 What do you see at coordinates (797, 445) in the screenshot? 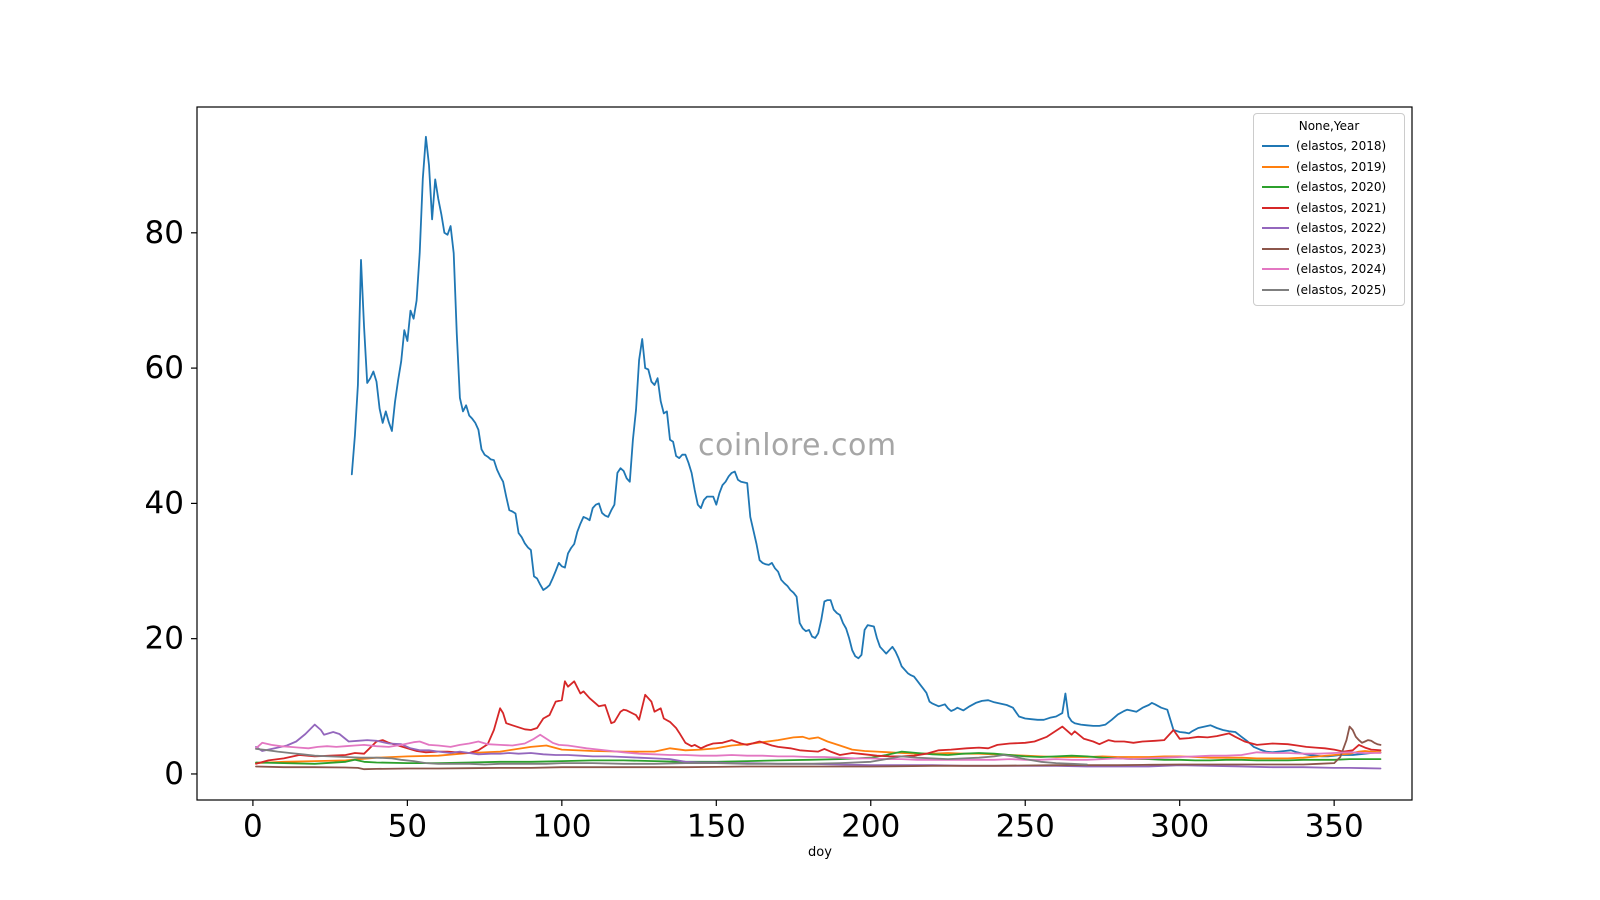
I see `watermark: coinlore.com` at bounding box center [797, 445].